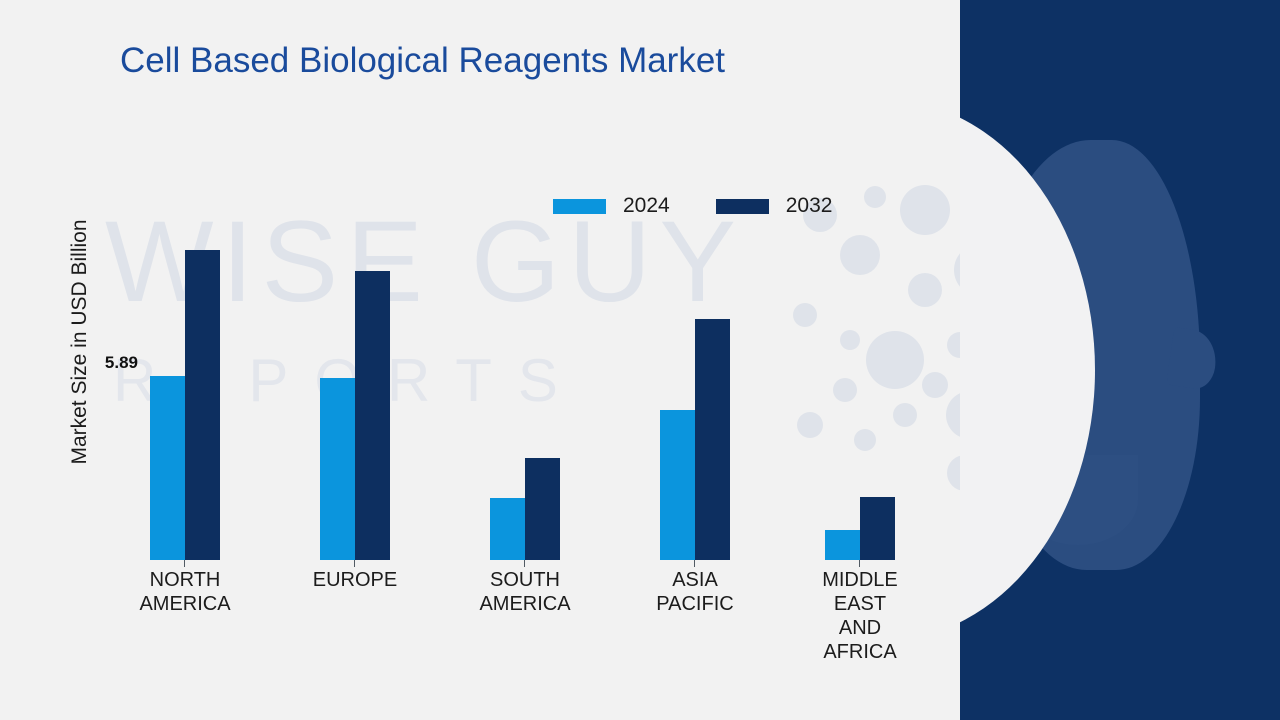 Image resolution: width=1280 pixels, height=720 pixels. Describe the element at coordinates (79, 342) in the screenshot. I see `y-axis-label: Market Size in USD Billion` at that location.